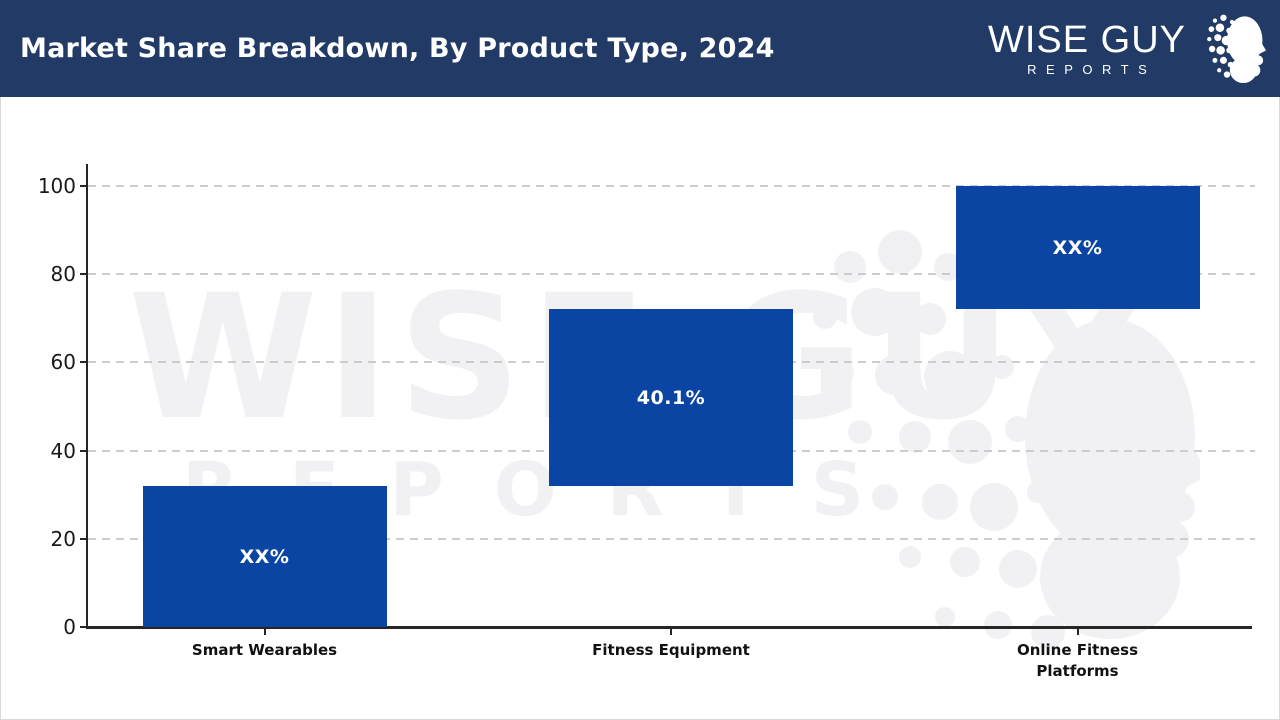  Describe the element at coordinates (264, 650) in the screenshot. I see `x-tick-label-1: Smart Wearables` at that location.